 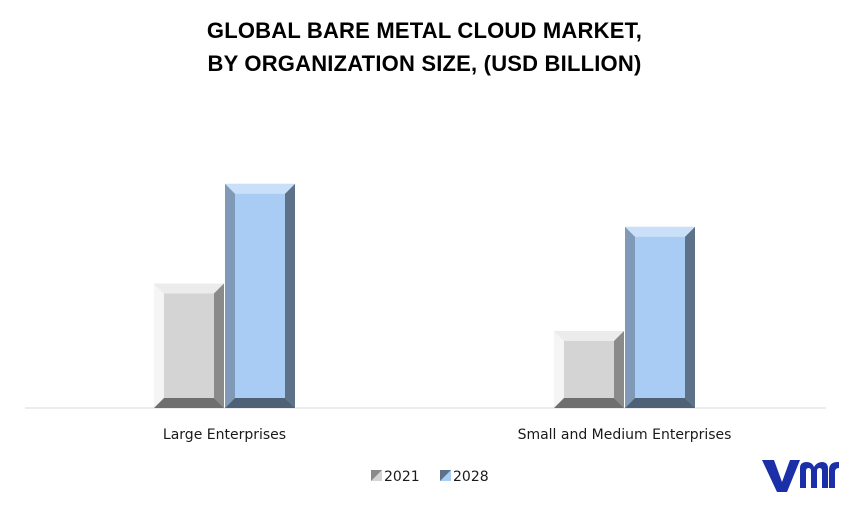 I want to click on category-label-0: Large Enterprises, so click(x=224, y=435).